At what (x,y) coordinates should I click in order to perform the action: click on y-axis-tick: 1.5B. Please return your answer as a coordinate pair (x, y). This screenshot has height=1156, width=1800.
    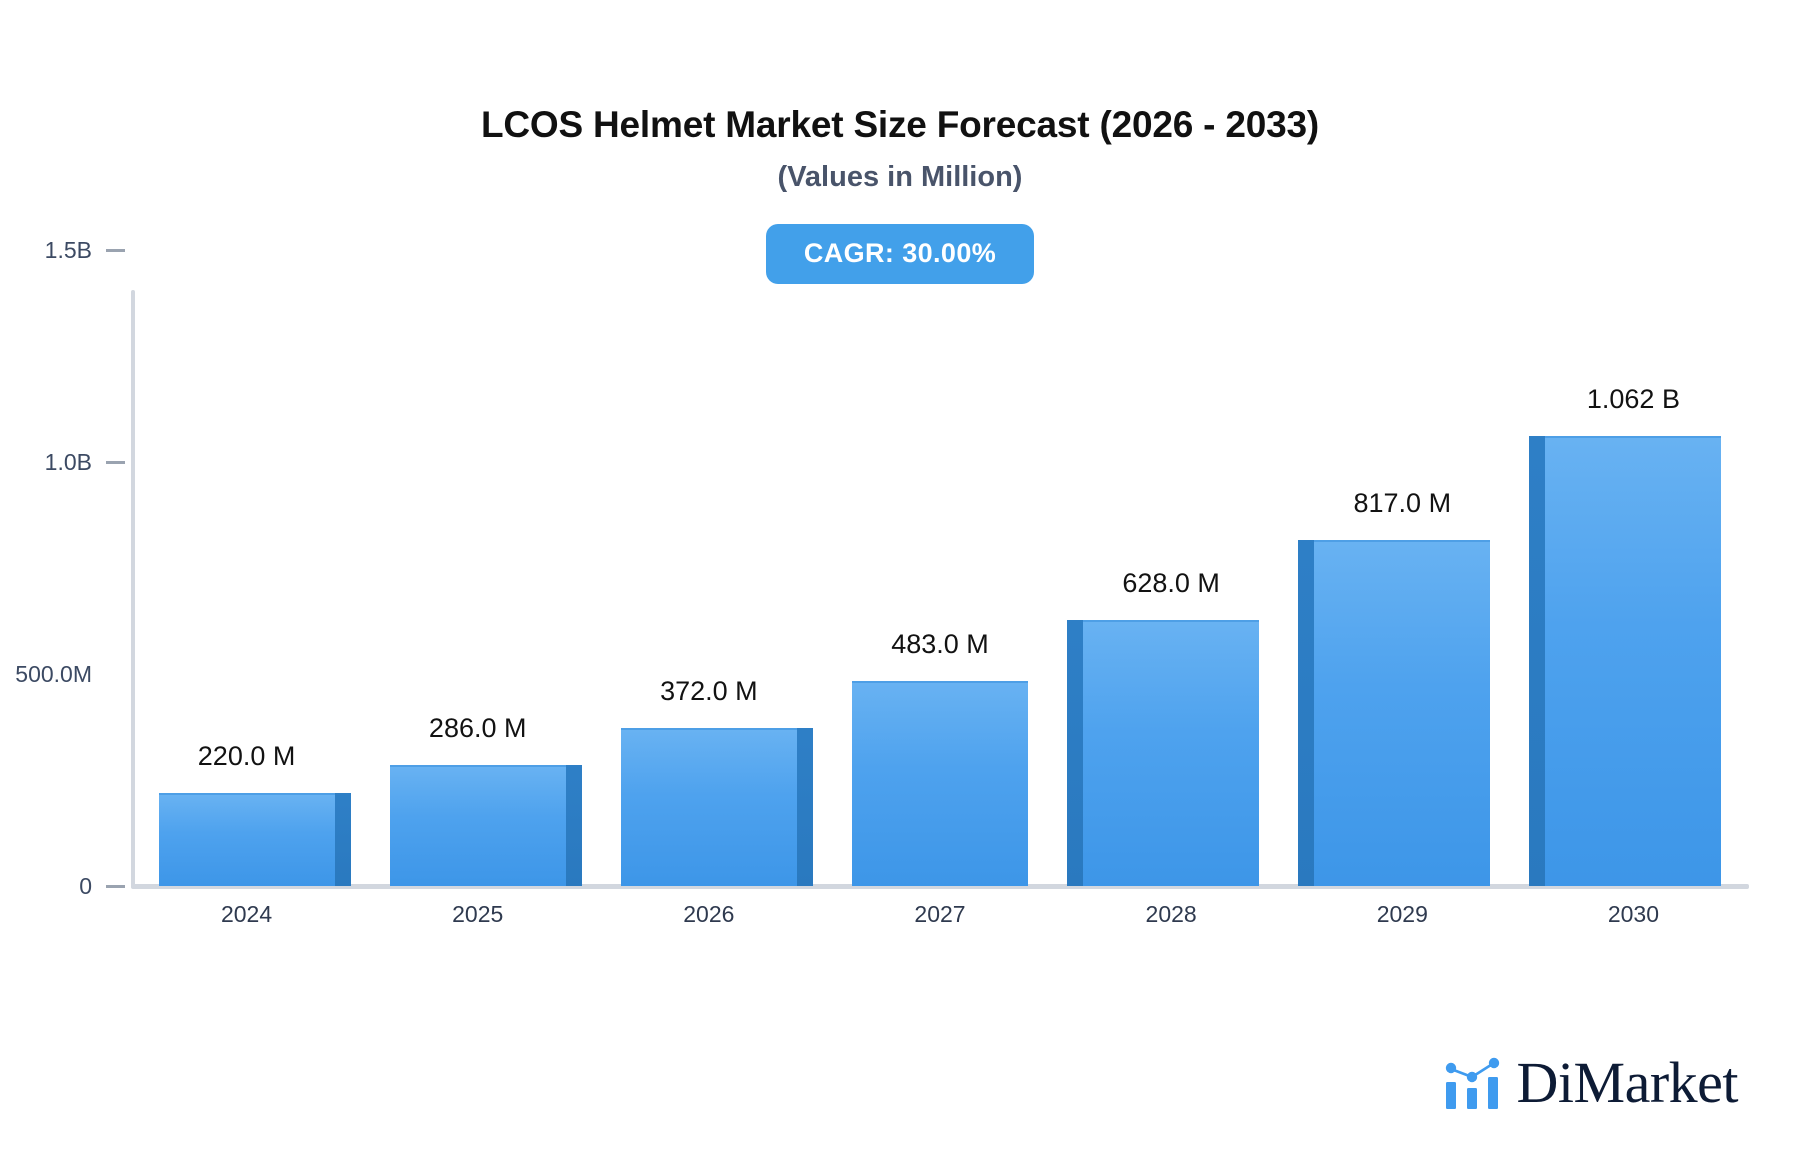
    Looking at the image, I should click on (62, 250).